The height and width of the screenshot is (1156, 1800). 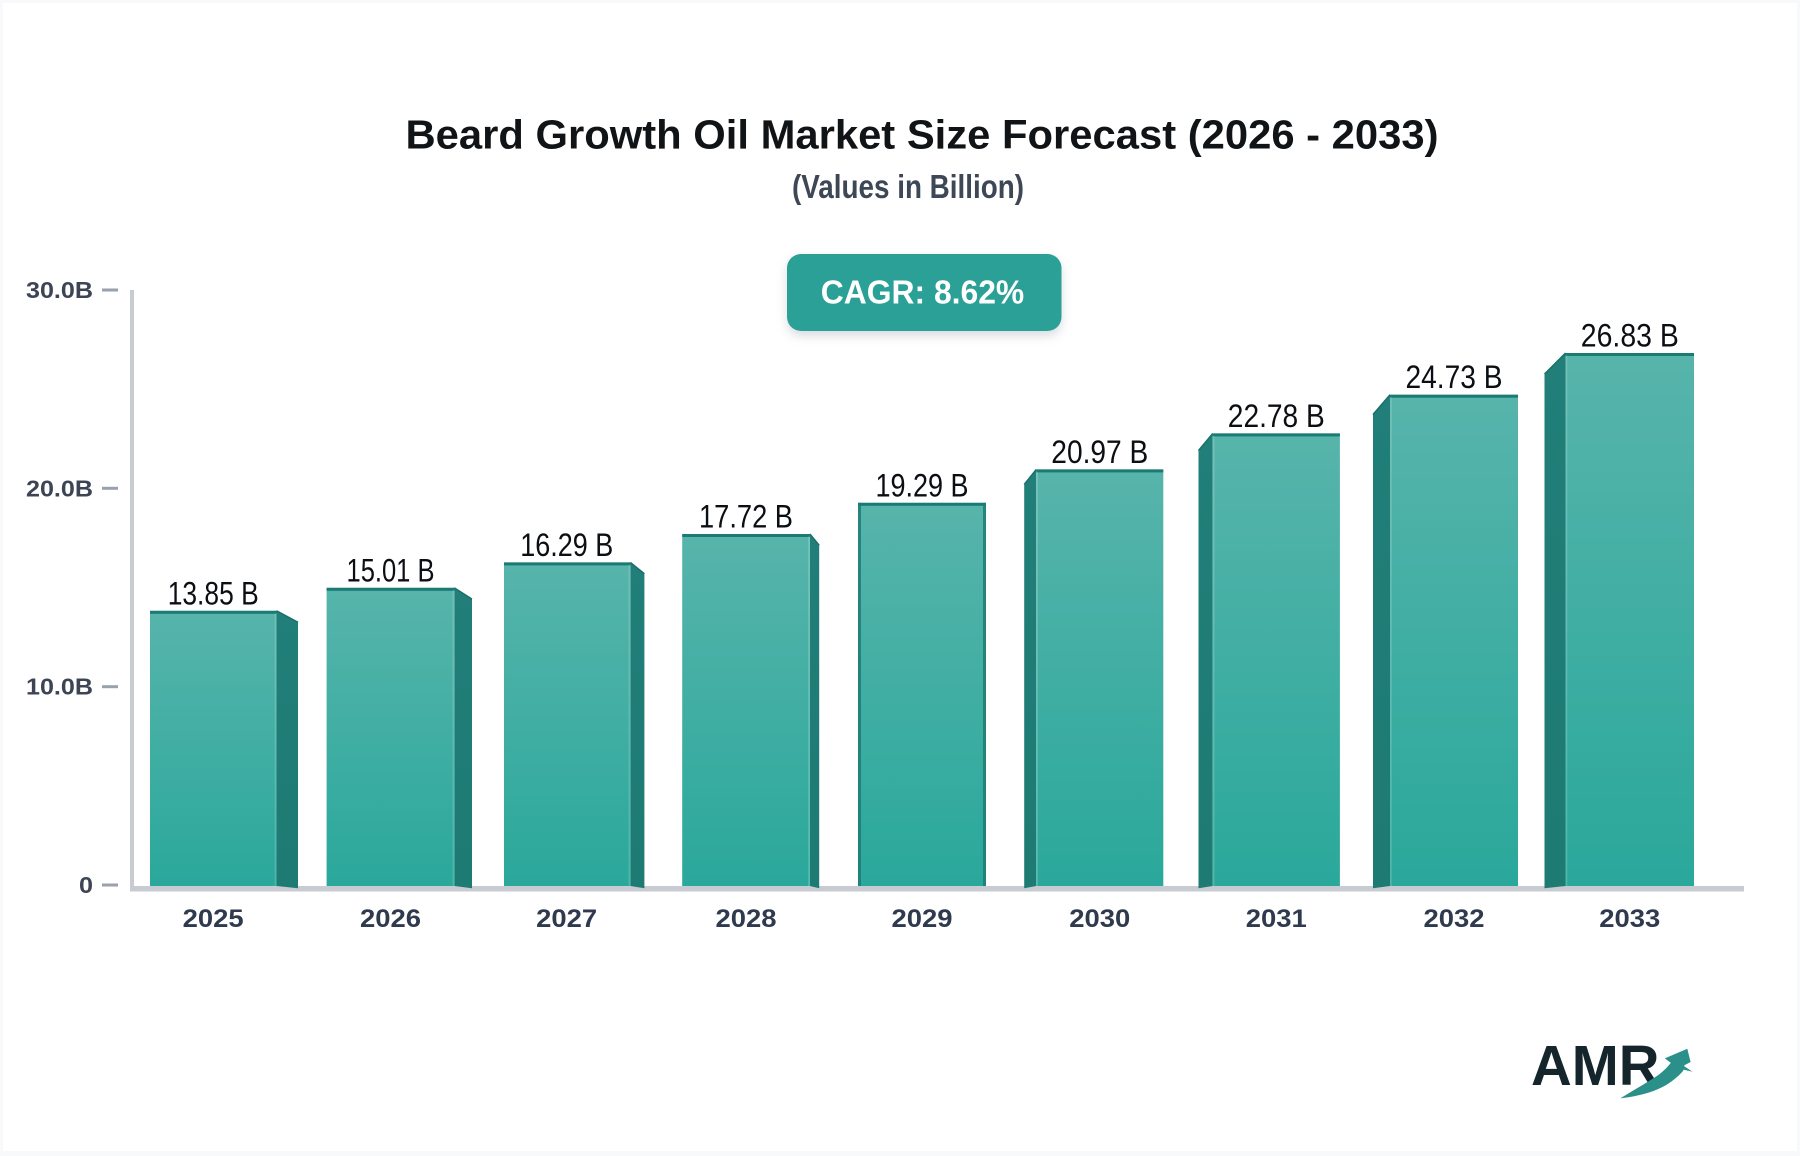 I want to click on svg-text: 24.73 B, so click(x=1454, y=377).